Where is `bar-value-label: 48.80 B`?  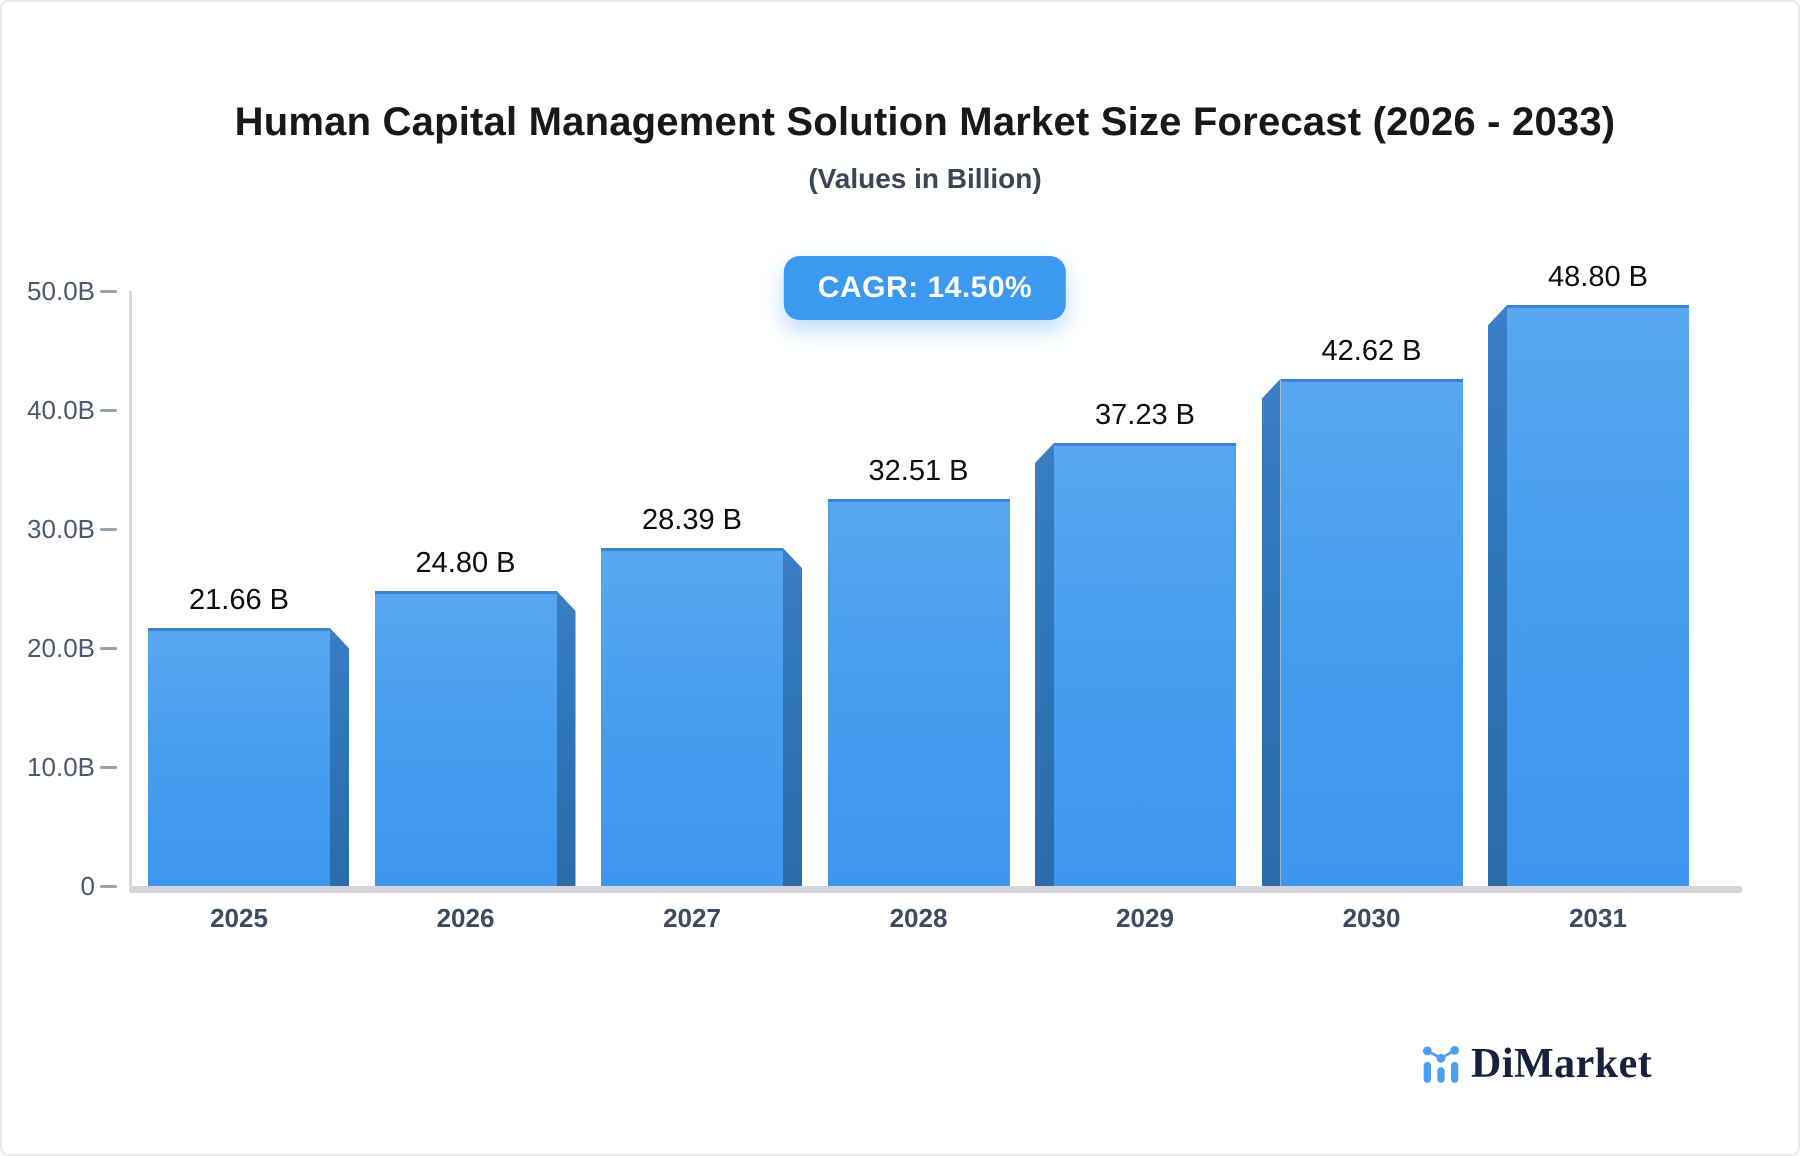
bar-value-label: 48.80 B is located at coordinates (1598, 277).